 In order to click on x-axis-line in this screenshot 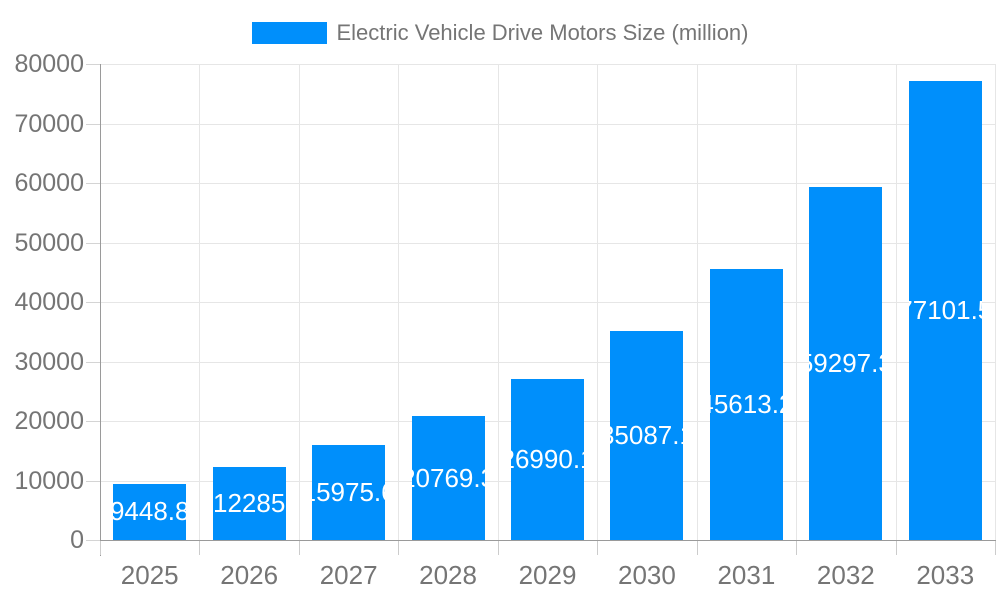, I will do `click(548, 540)`.